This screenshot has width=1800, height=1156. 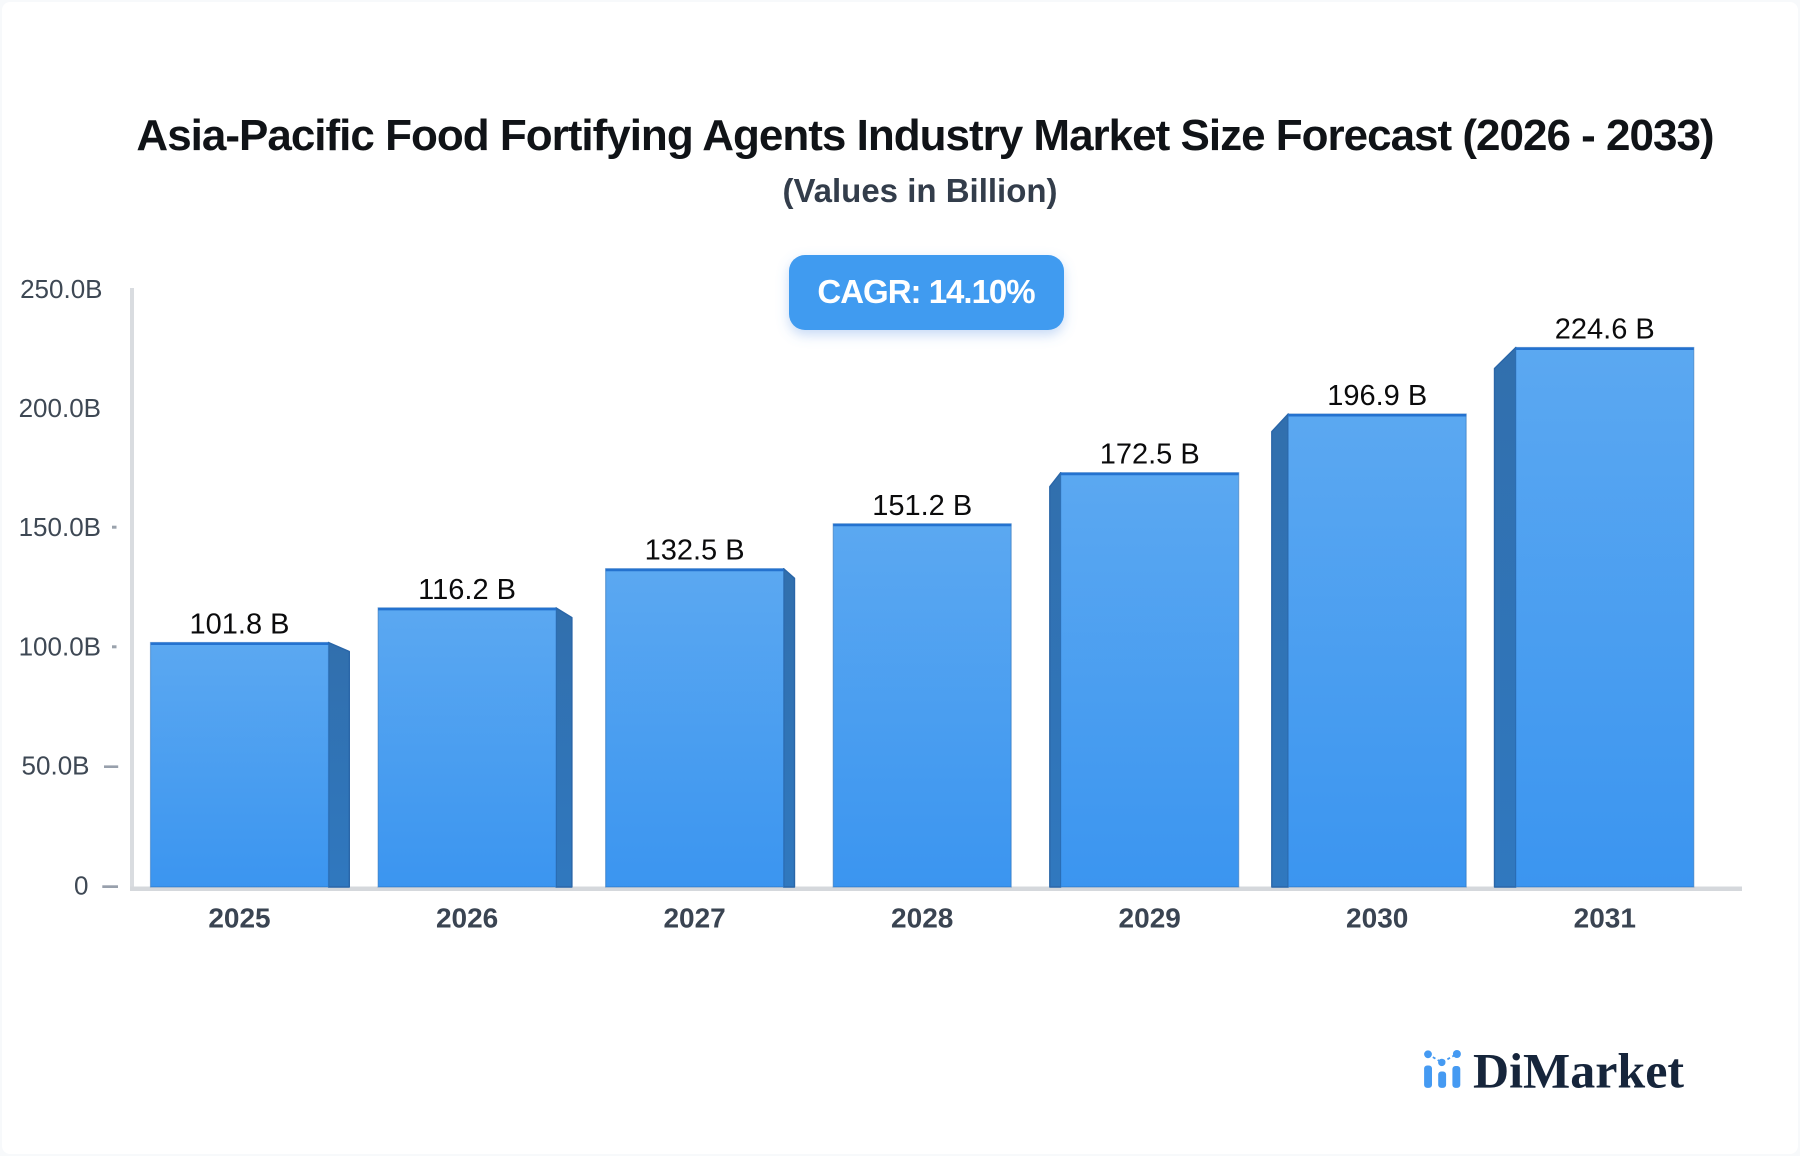 What do you see at coordinates (467, 918) in the screenshot?
I see `svg-text: 2026` at bounding box center [467, 918].